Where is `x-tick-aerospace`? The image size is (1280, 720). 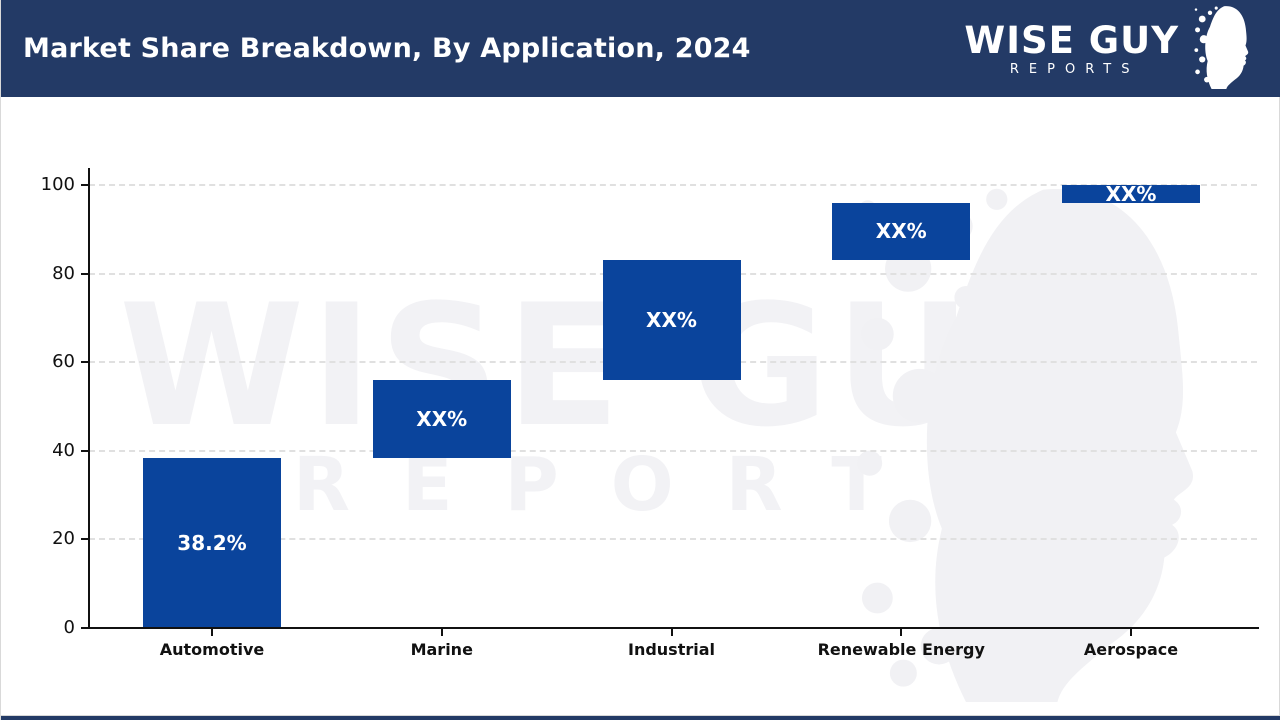
x-tick-aerospace is located at coordinates (1131, 632).